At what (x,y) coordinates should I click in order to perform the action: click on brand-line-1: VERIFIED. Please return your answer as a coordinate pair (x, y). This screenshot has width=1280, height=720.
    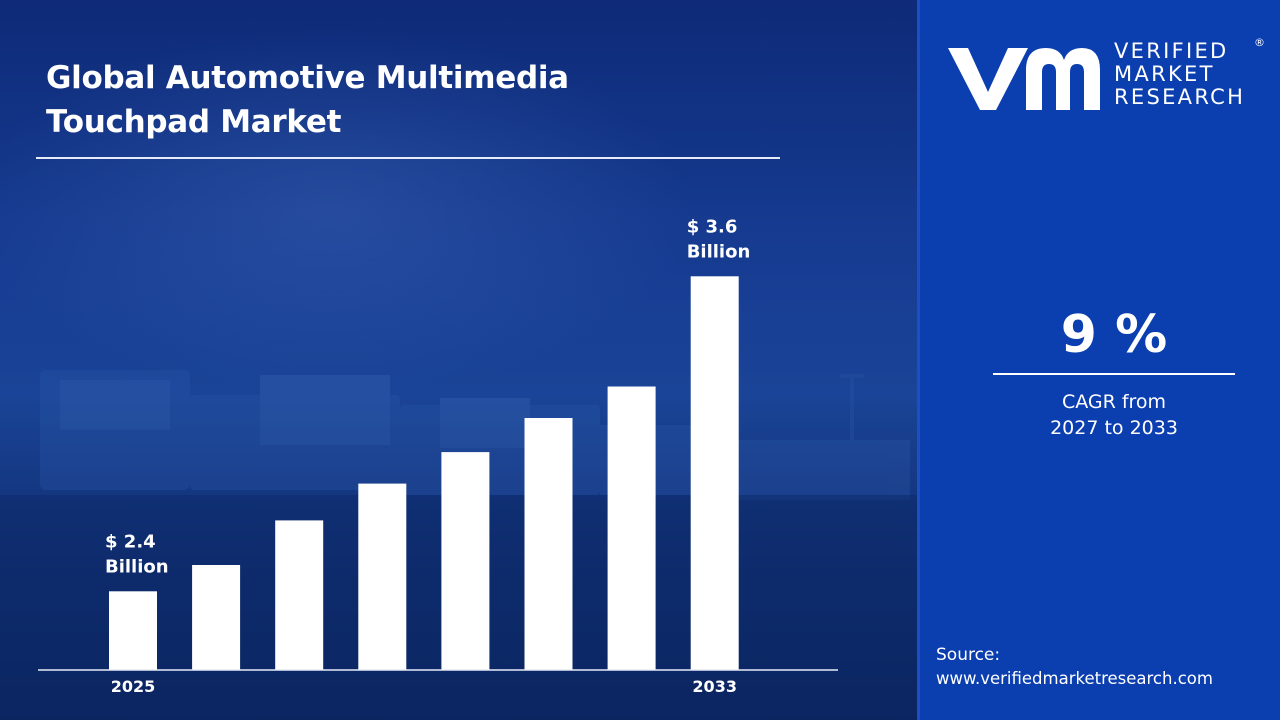
    Looking at the image, I should click on (1171, 51).